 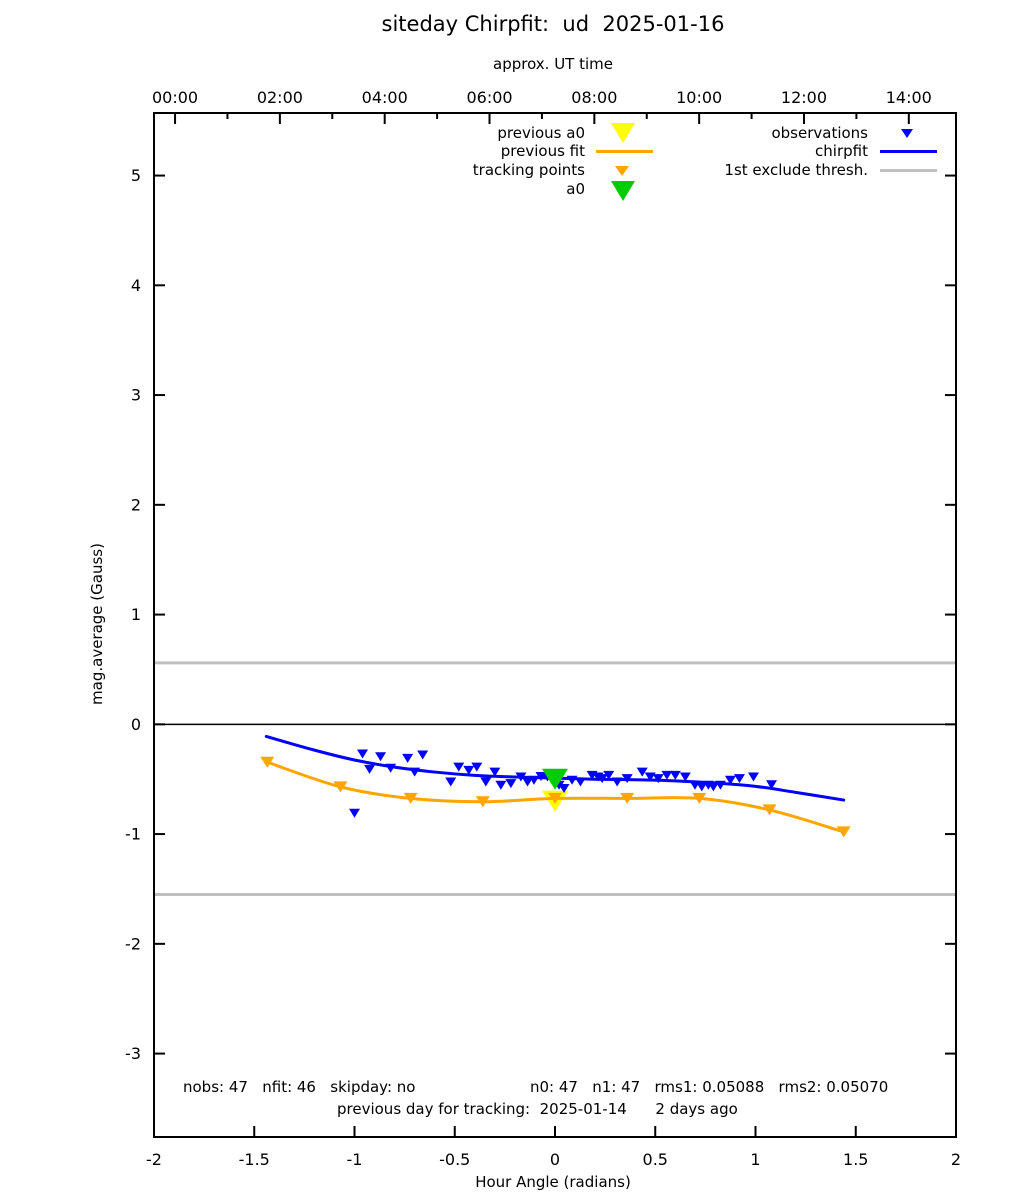 I want to click on ut-tick-label: 10:00, so click(x=699, y=97).